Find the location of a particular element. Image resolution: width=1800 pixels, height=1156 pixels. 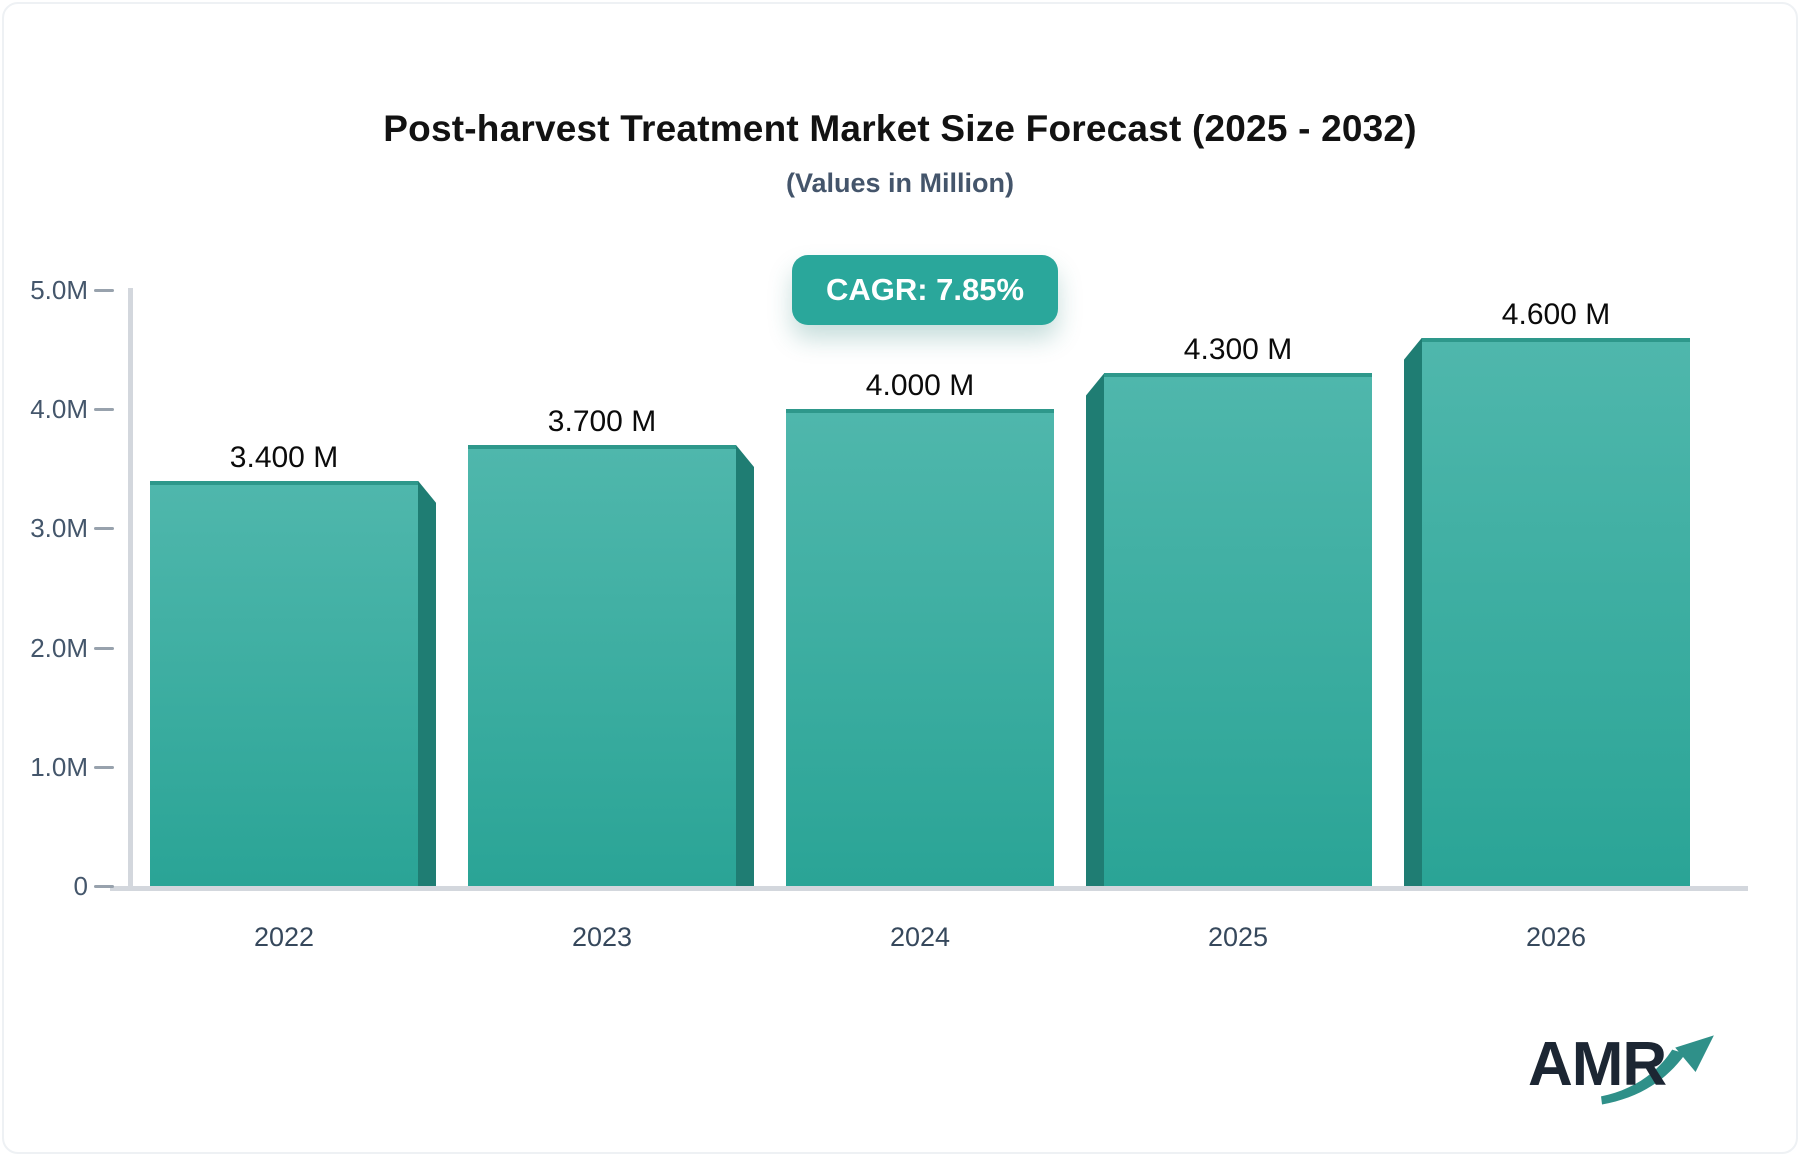

chart-subtitle: (Values in Million) is located at coordinates (900, 183).